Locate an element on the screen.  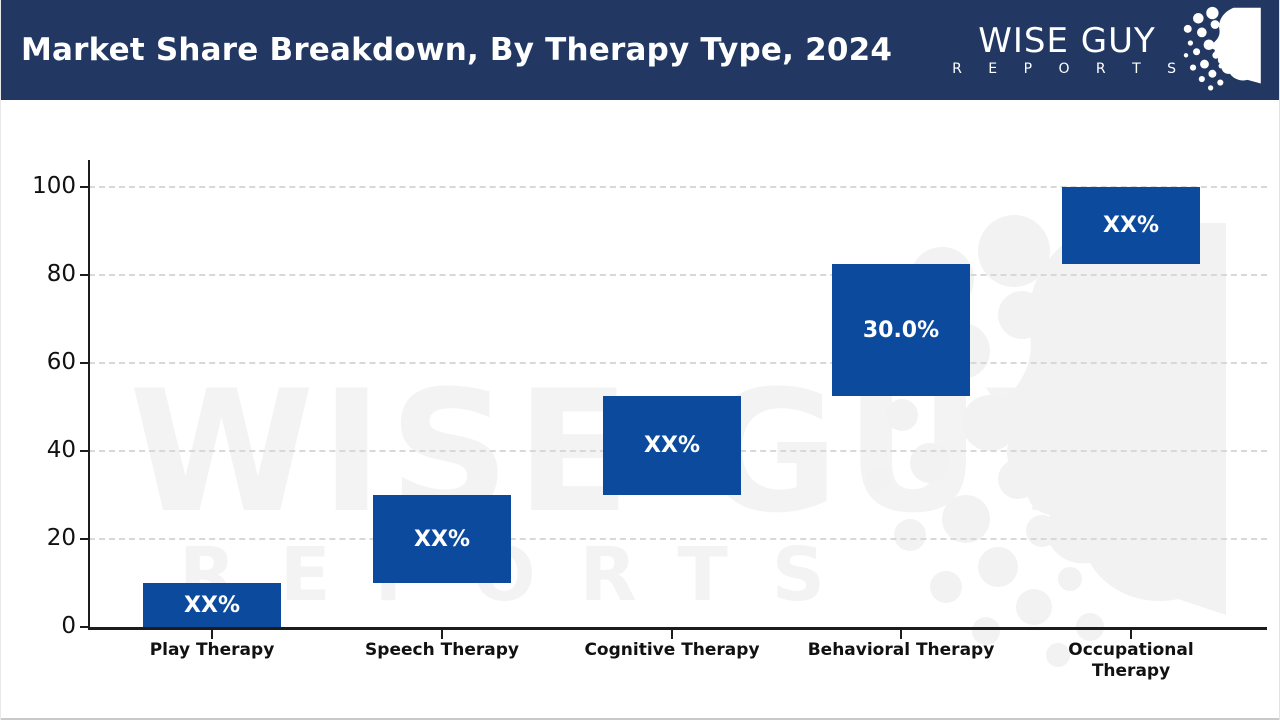
x-axis-label-cognitive-therapy: Cognitive Therapy is located at coordinates (672, 650).